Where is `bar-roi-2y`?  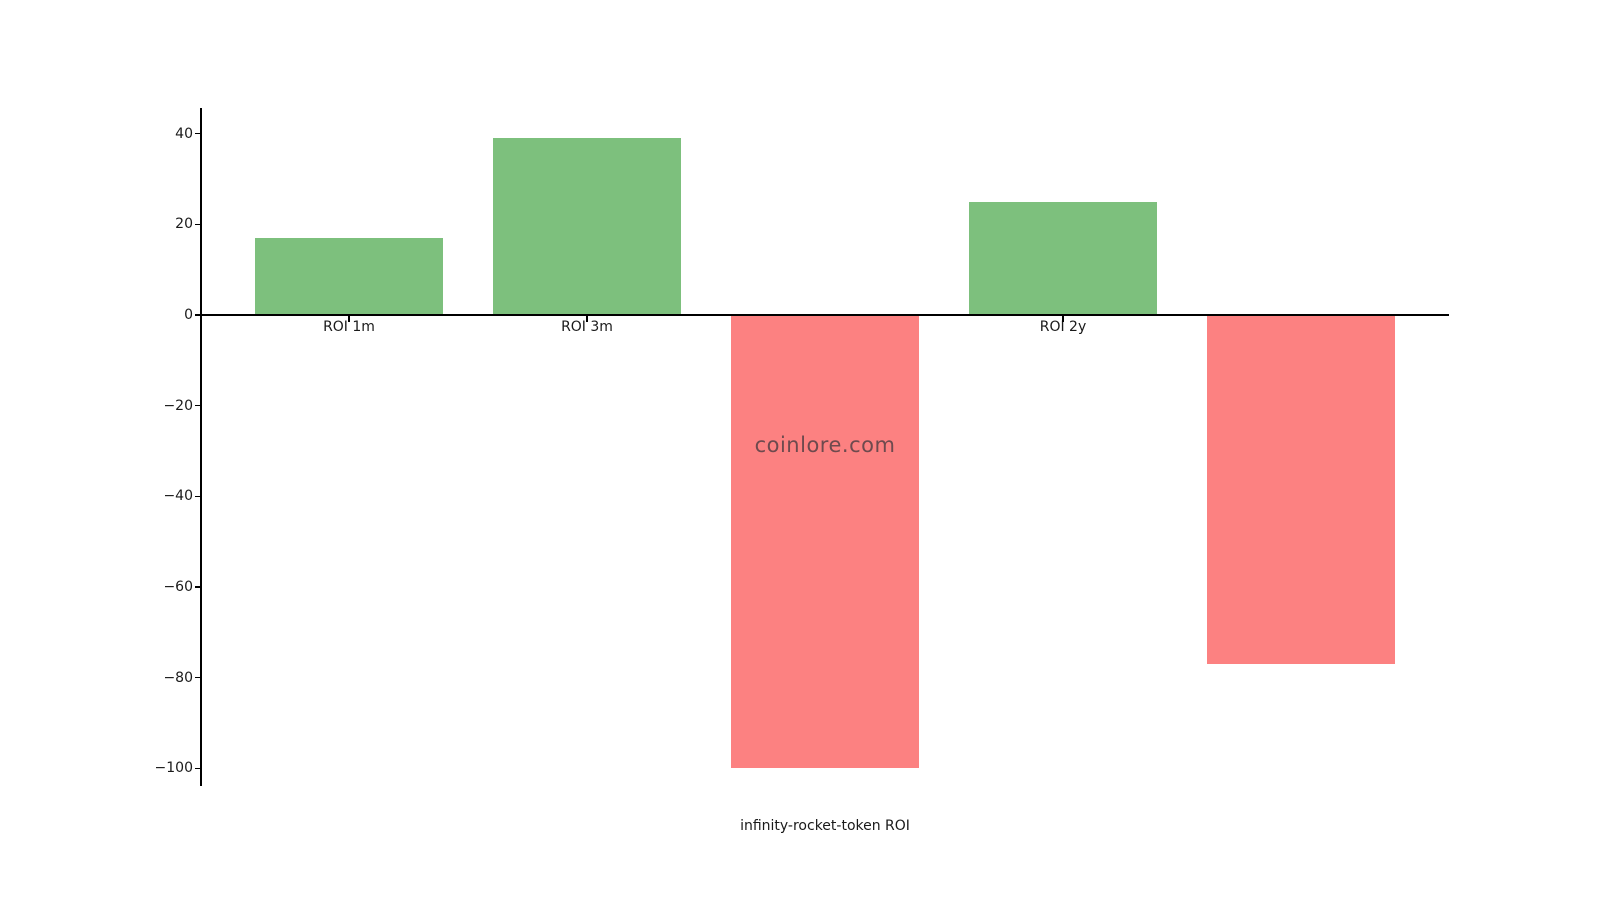 bar-roi-2y is located at coordinates (1063, 258).